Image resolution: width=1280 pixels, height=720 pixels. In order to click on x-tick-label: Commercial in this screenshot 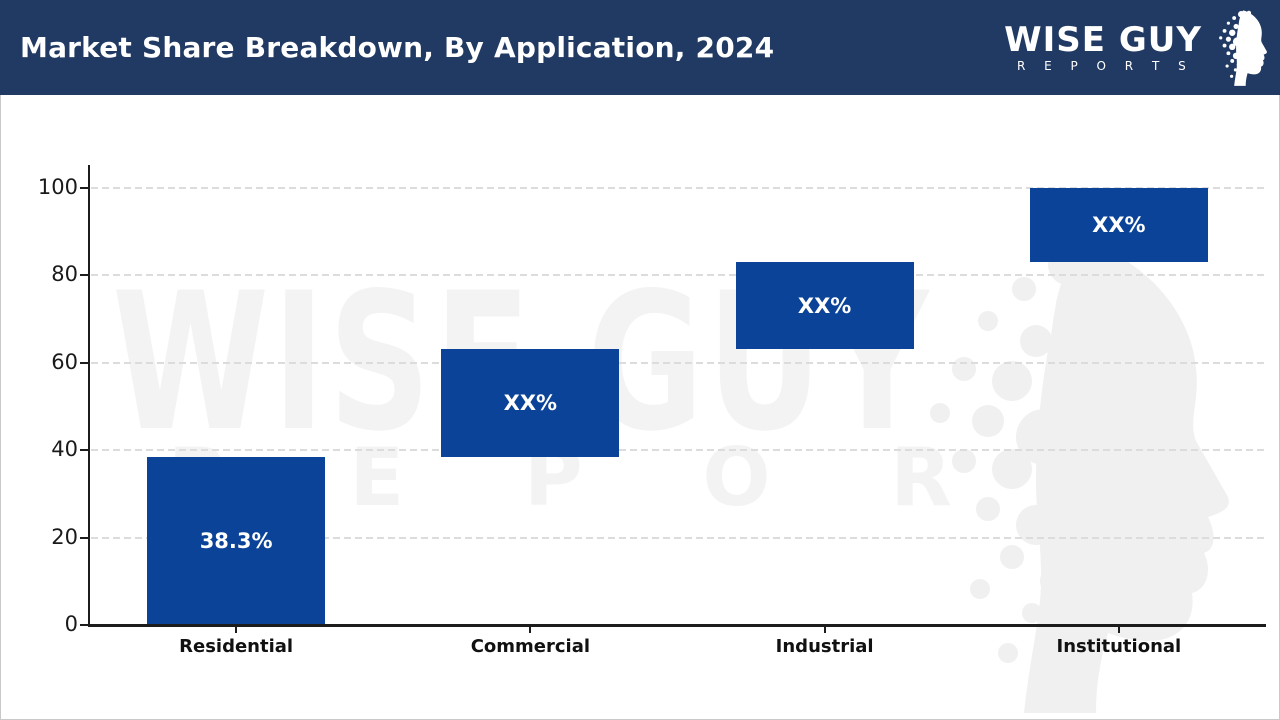, I will do `click(530, 646)`.